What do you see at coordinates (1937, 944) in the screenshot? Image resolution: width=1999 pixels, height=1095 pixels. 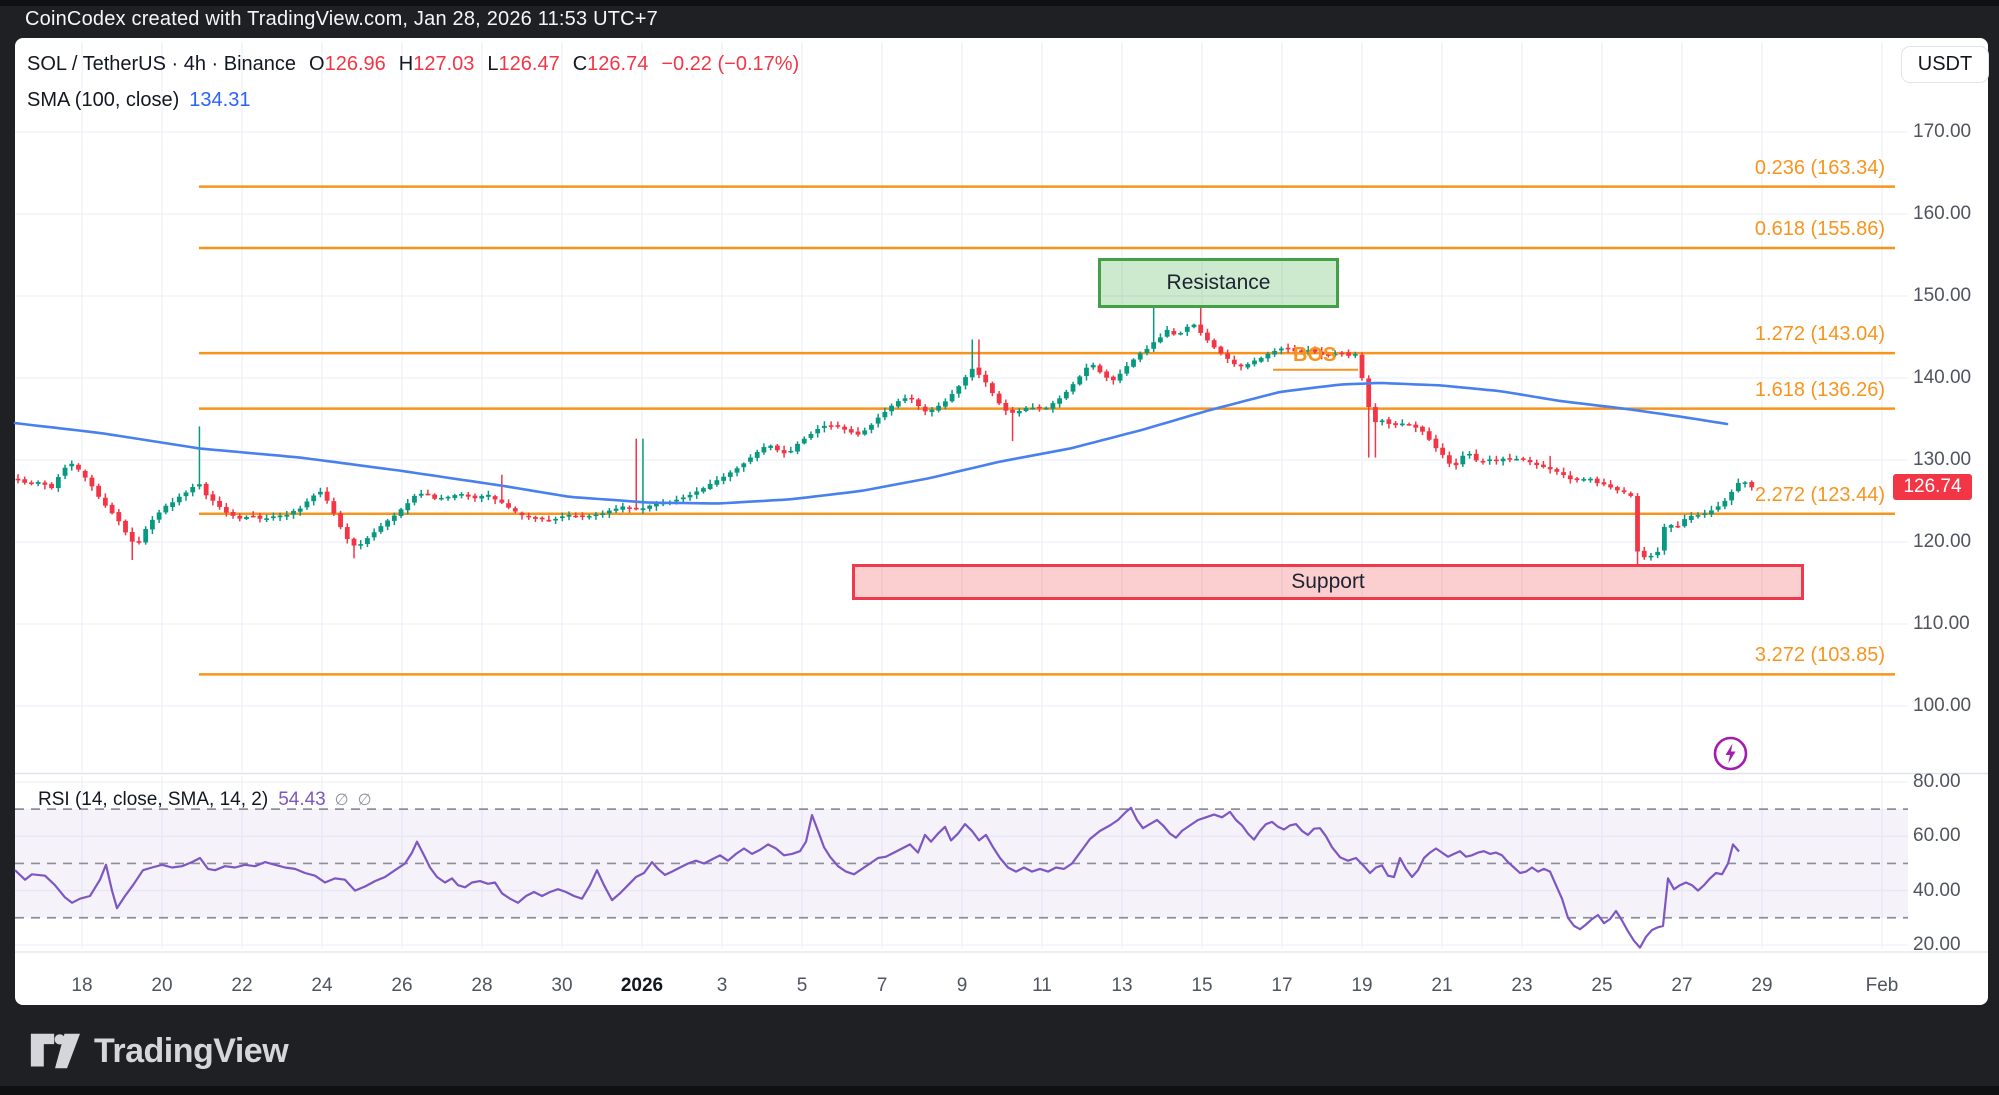 I see `rsi-axis-tick: 20.00` at bounding box center [1937, 944].